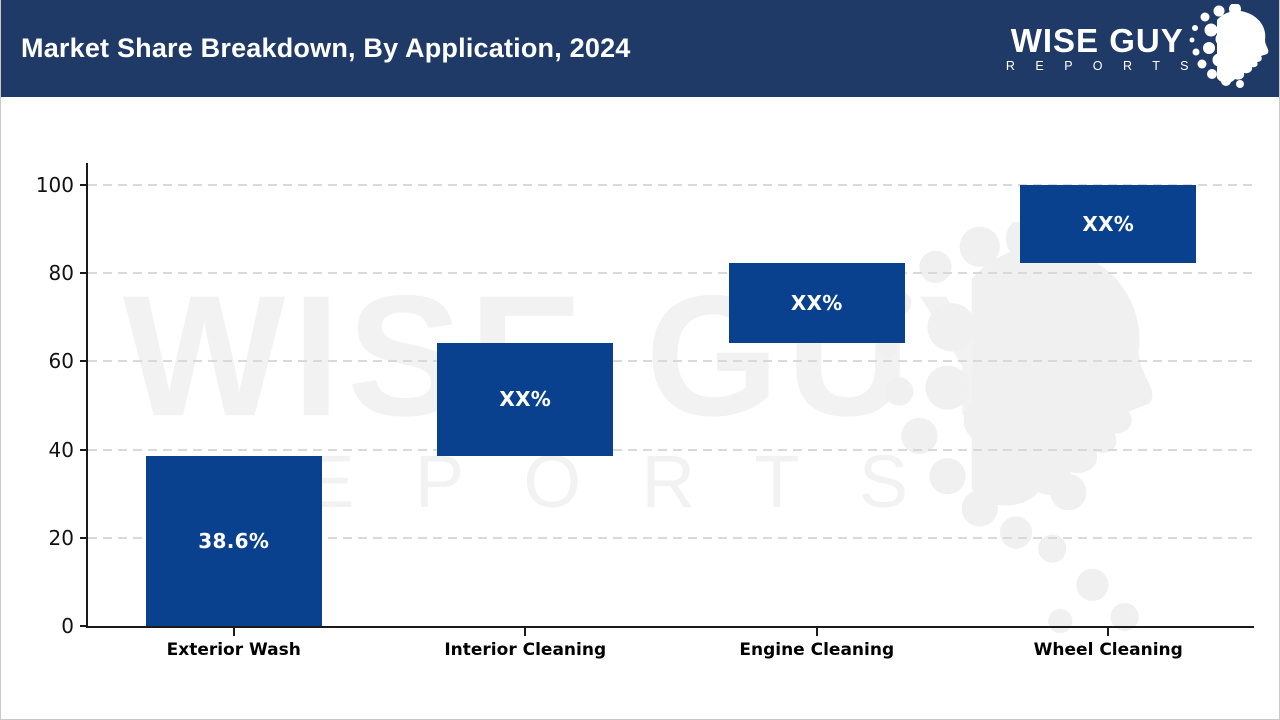 This screenshot has width=1280, height=720. What do you see at coordinates (1229, 45) in the screenshot?
I see `logo-head-icon` at bounding box center [1229, 45].